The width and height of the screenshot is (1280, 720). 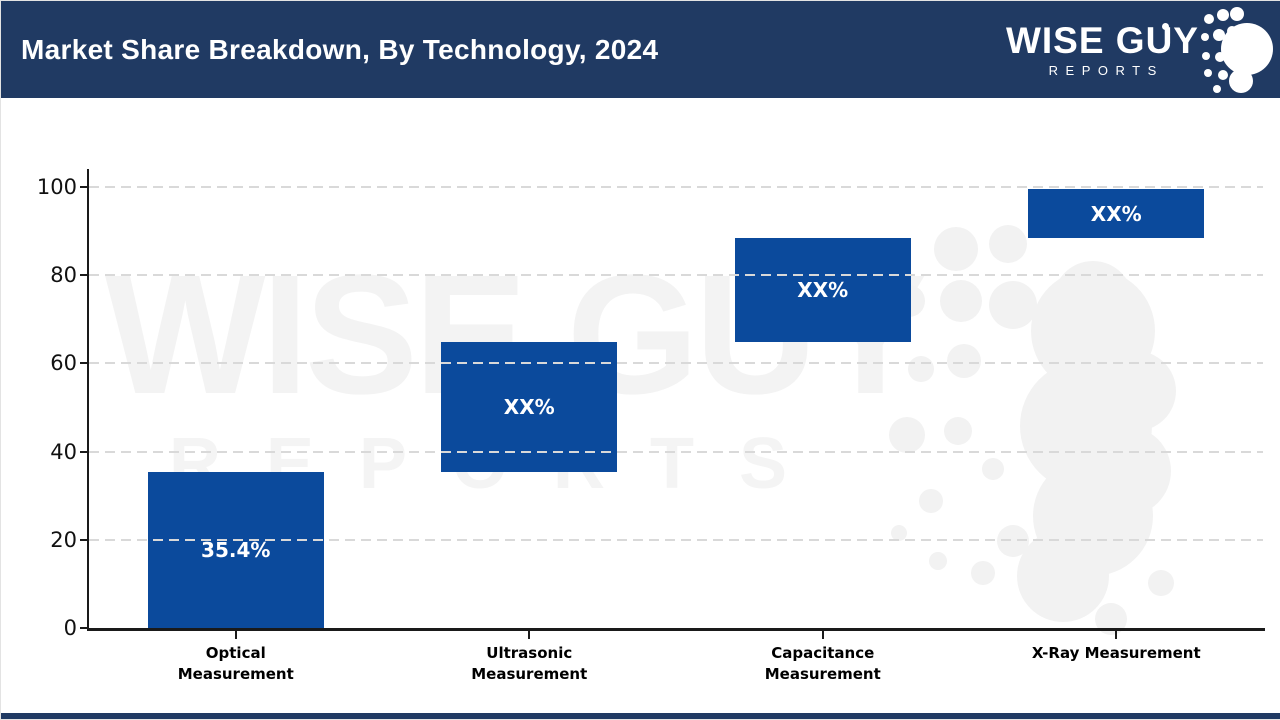 I want to click on footer-bar, so click(x=640, y=716).